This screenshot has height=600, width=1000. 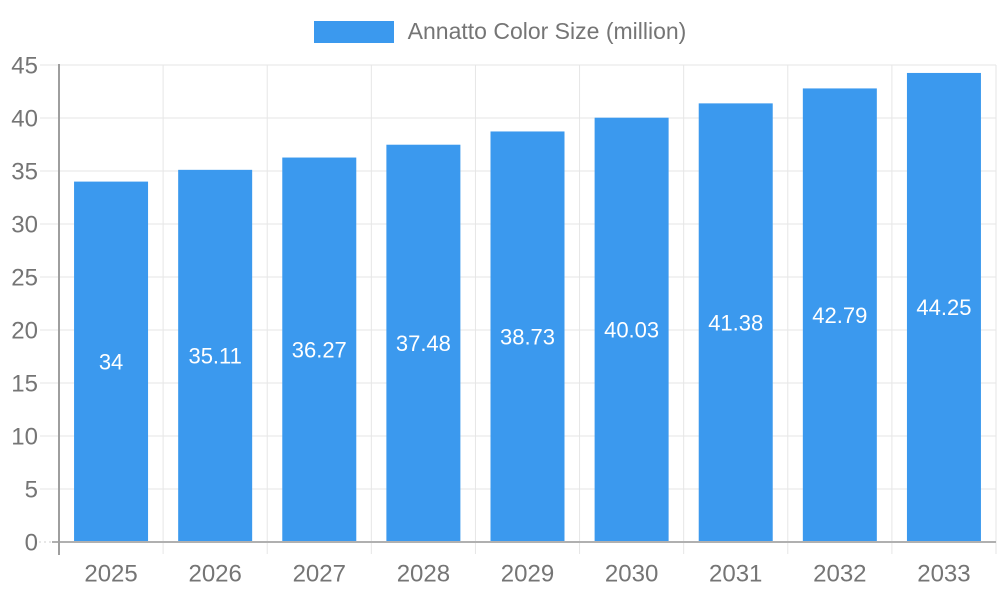 I want to click on y-tick-label-10: 10, so click(x=24, y=436).